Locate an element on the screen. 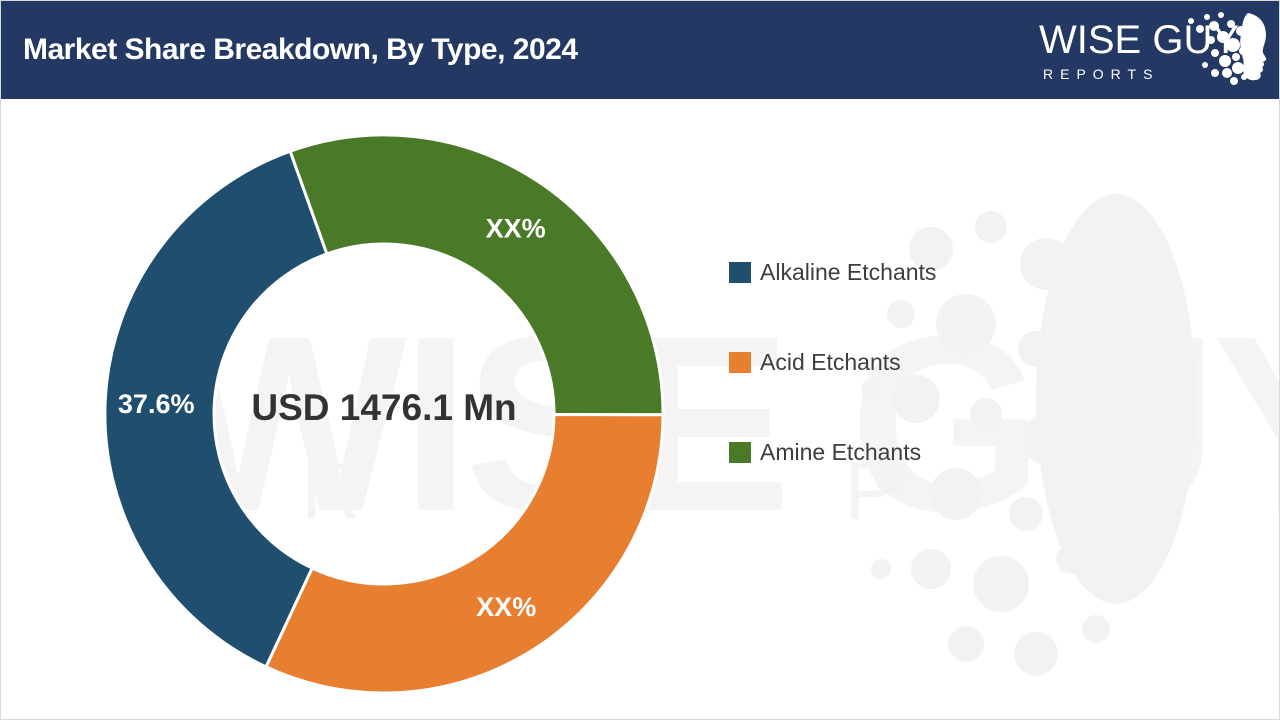 The width and height of the screenshot is (1280, 720). donut-center-total: USD 1476.1 Mn is located at coordinates (384, 407).